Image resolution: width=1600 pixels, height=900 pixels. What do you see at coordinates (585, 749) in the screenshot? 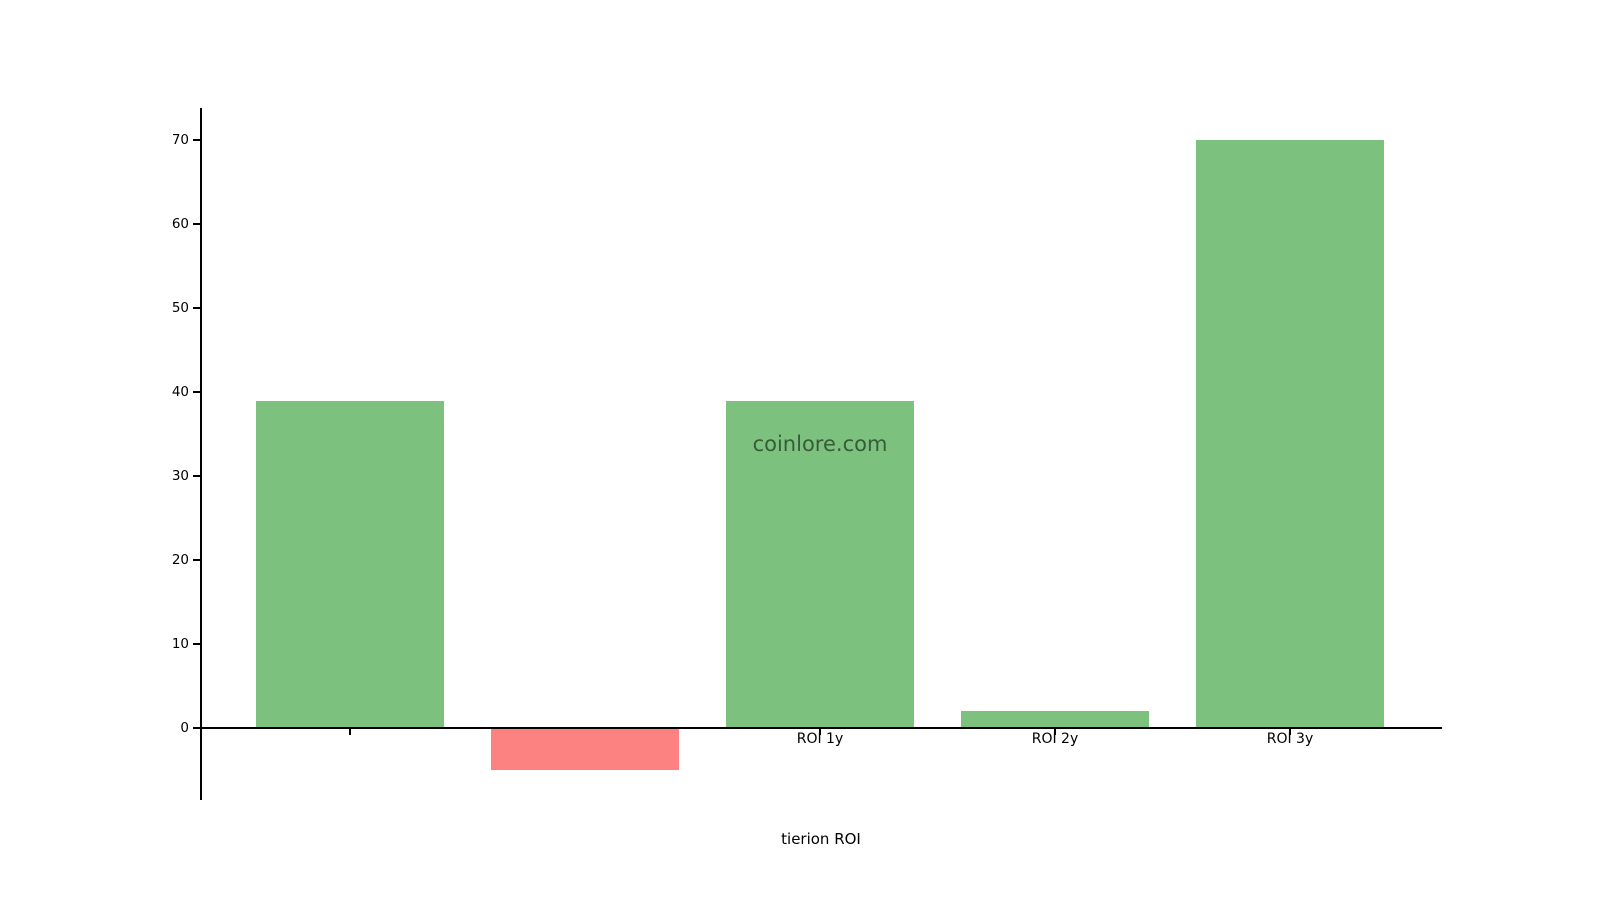
I see `bar-negative` at bounding box center [585, 749].